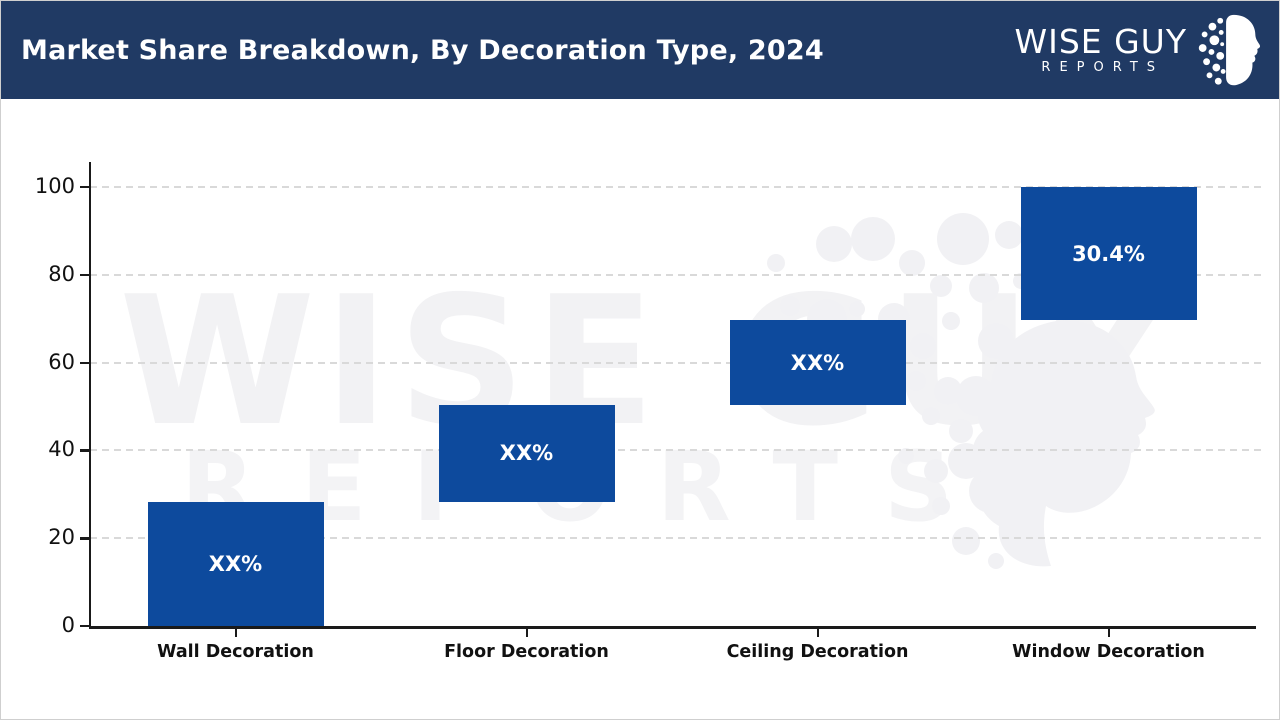 The height and width of the screenshot is (720, 1280). I want to click on brand-subname: REPORTS, so click(1103, 68).